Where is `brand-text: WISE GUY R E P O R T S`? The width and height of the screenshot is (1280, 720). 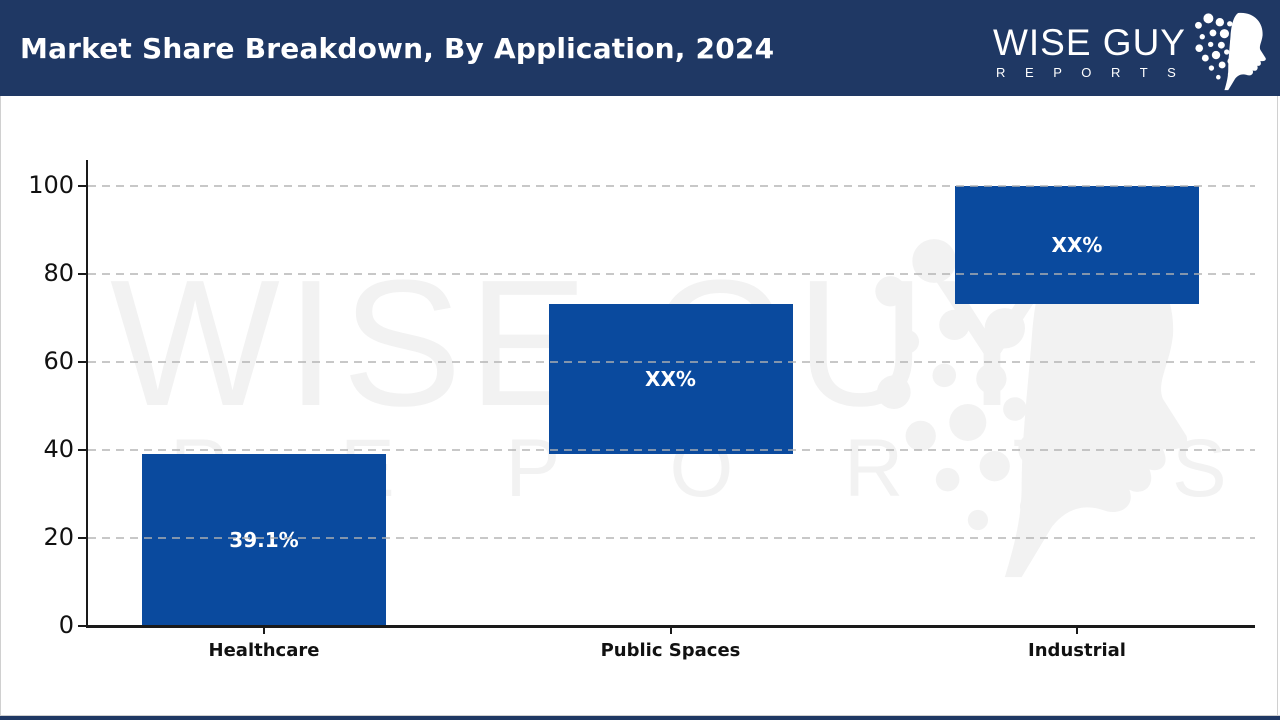 brand-text: WISE GUY R E P O R T S is located at coordinates (1089, 52).